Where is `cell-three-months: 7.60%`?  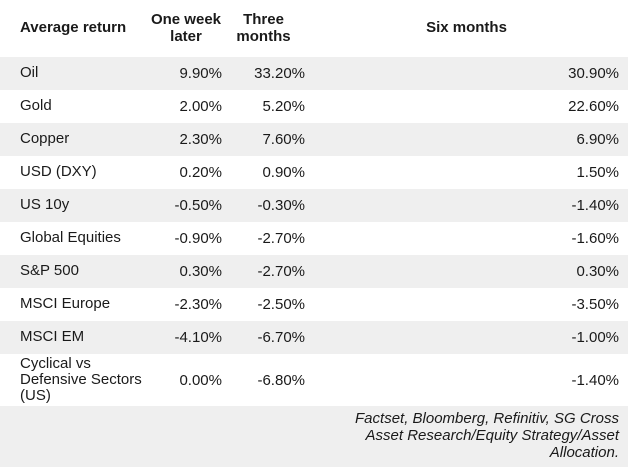
cell-three-months: 7.60% is located at coordinates (283, 139).